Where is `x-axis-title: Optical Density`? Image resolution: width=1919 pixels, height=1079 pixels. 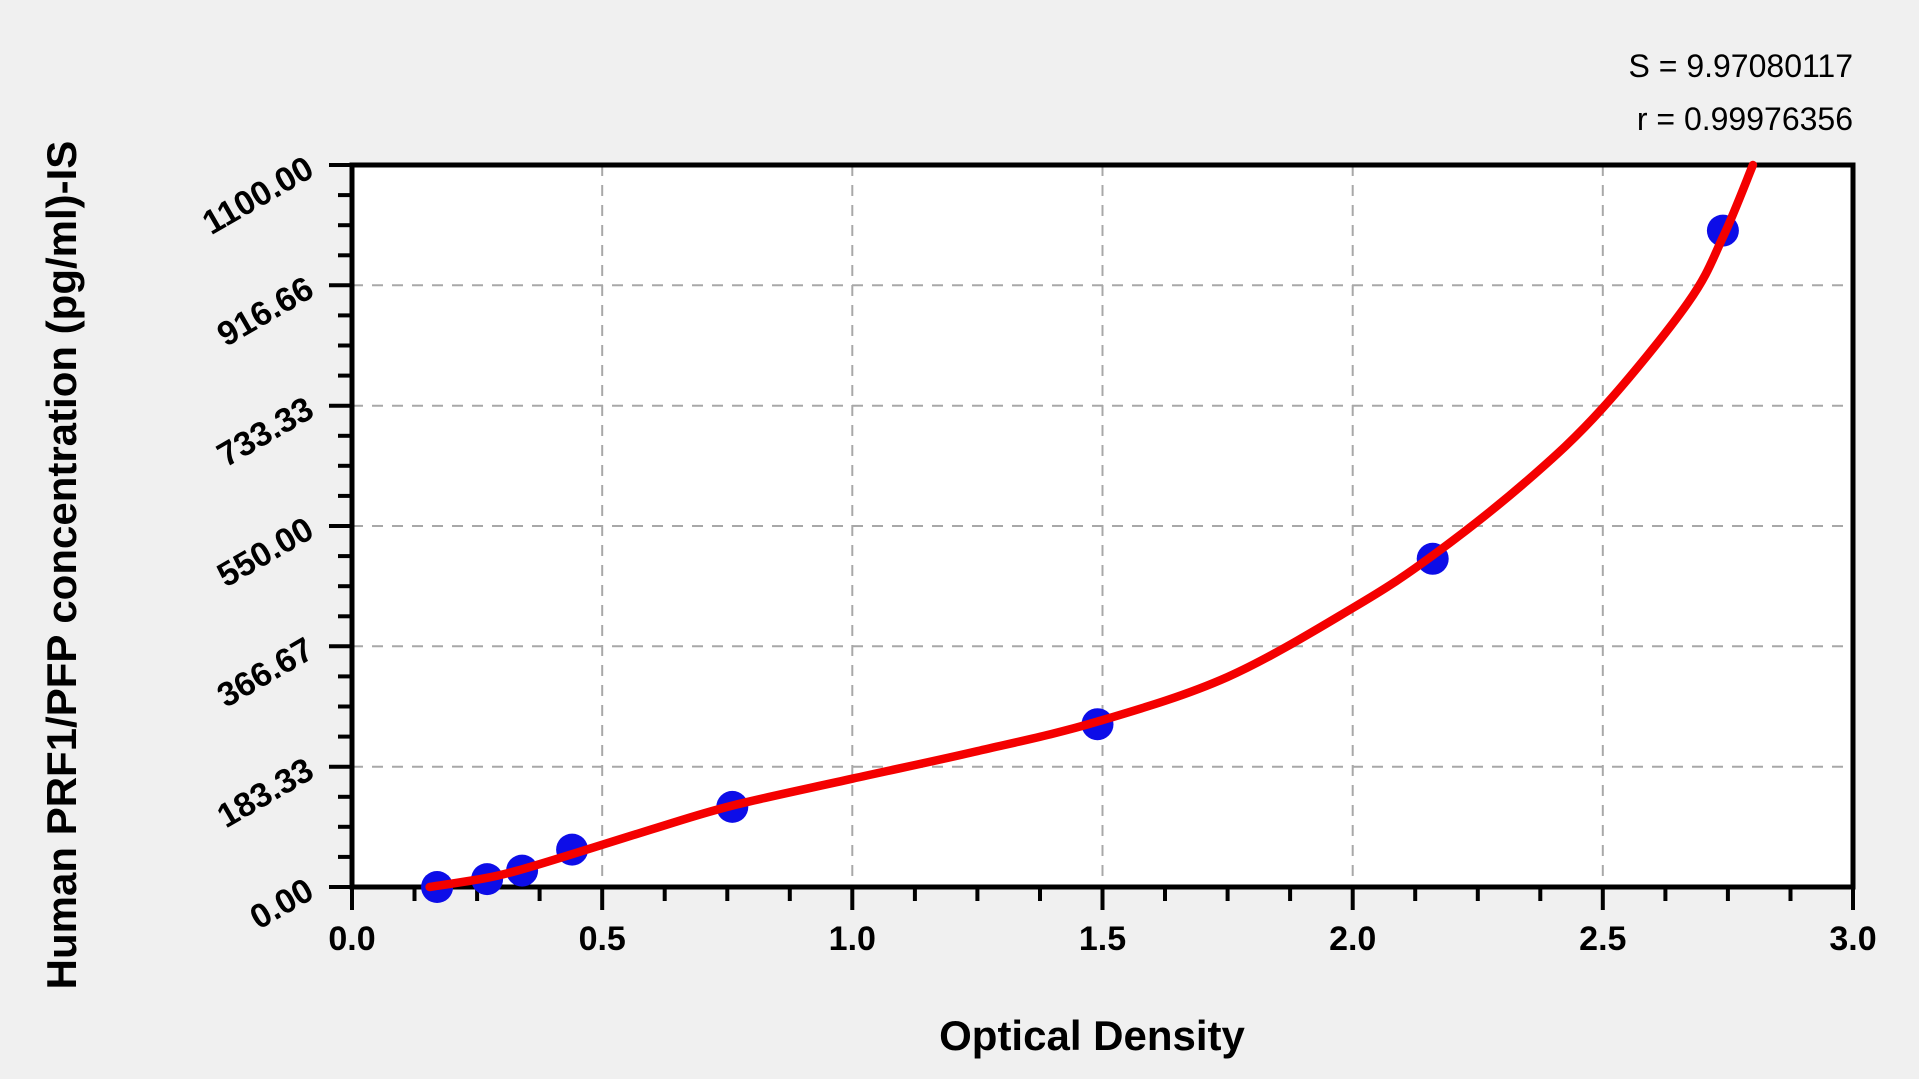
x-axis-title: Optical Density is located at coordinates (1092, 1035).